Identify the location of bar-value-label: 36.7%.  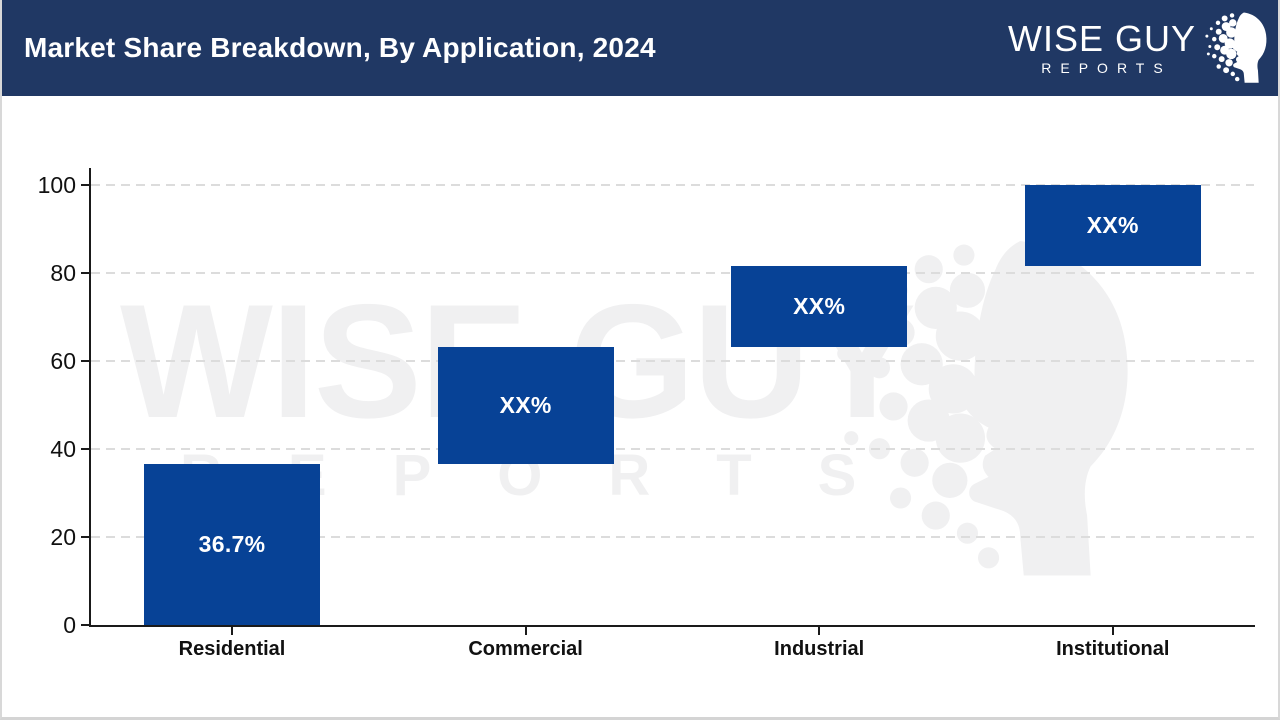
(232, 543).